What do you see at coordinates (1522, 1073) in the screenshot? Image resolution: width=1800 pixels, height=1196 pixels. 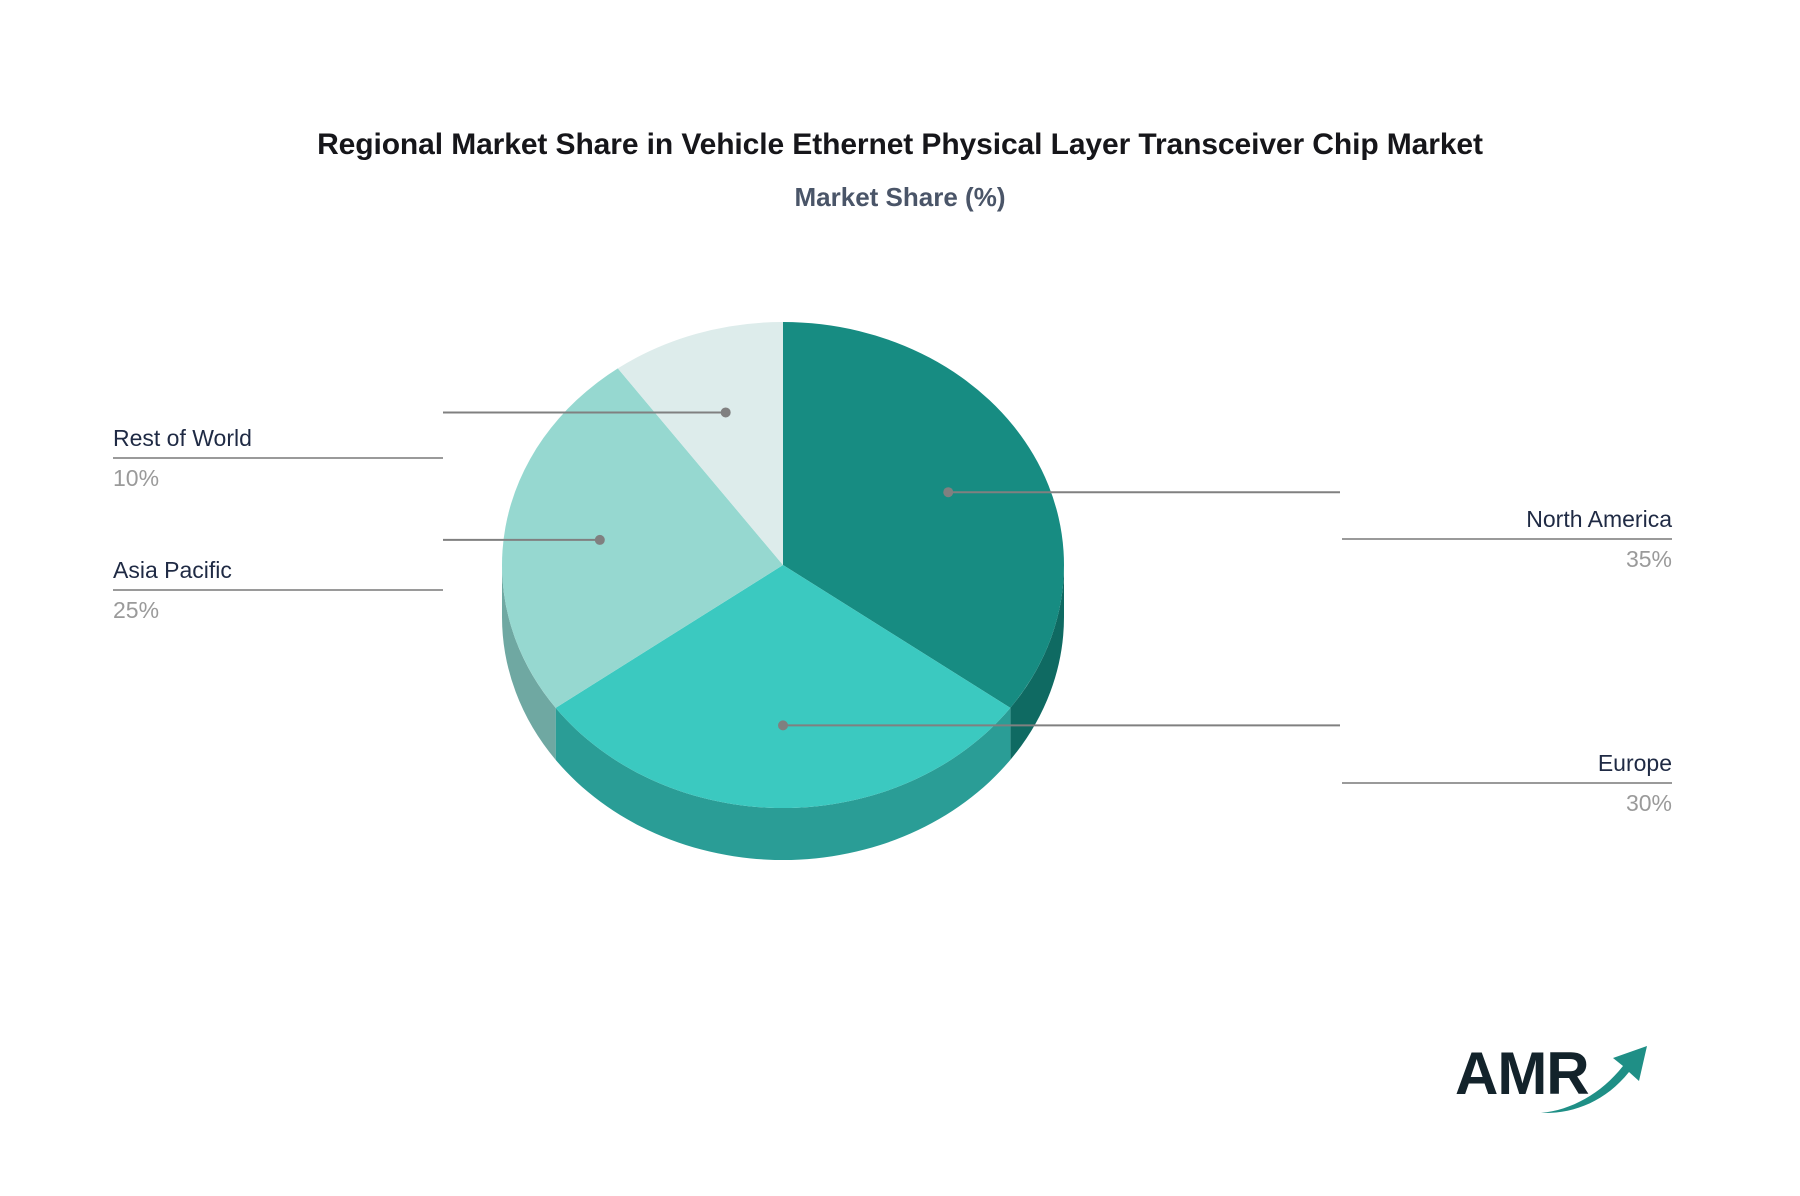 I see `amr-logo-text: AMR` at bounding box center [1522, 1073].